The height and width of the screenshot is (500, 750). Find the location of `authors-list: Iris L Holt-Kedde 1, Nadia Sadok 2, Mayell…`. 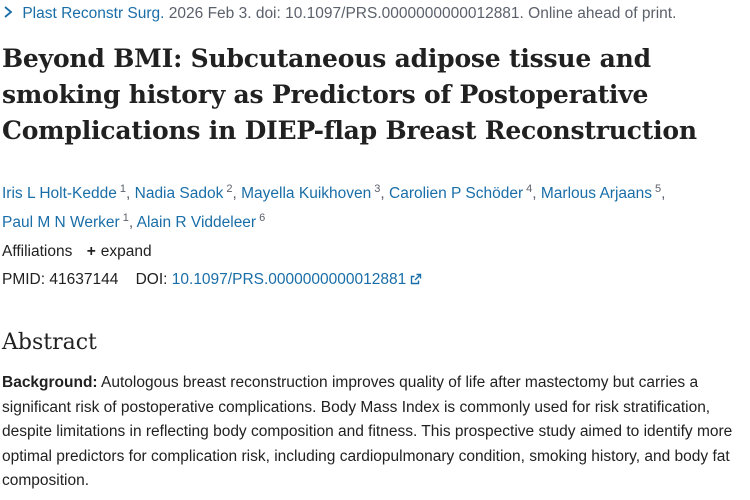

authors-list: Iris L Holt-Kedde 1, Nadia Sadok 2, Mayell… is located at coordinates (374, 206).